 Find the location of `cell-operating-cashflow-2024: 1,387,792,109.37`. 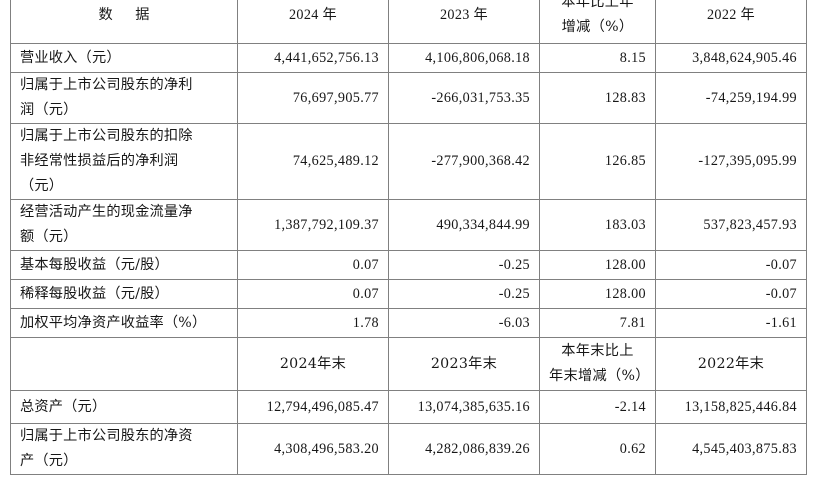

cell-operating-cashflow-2024: 1,387,792,109.37 is located at coordinates (313, 225).